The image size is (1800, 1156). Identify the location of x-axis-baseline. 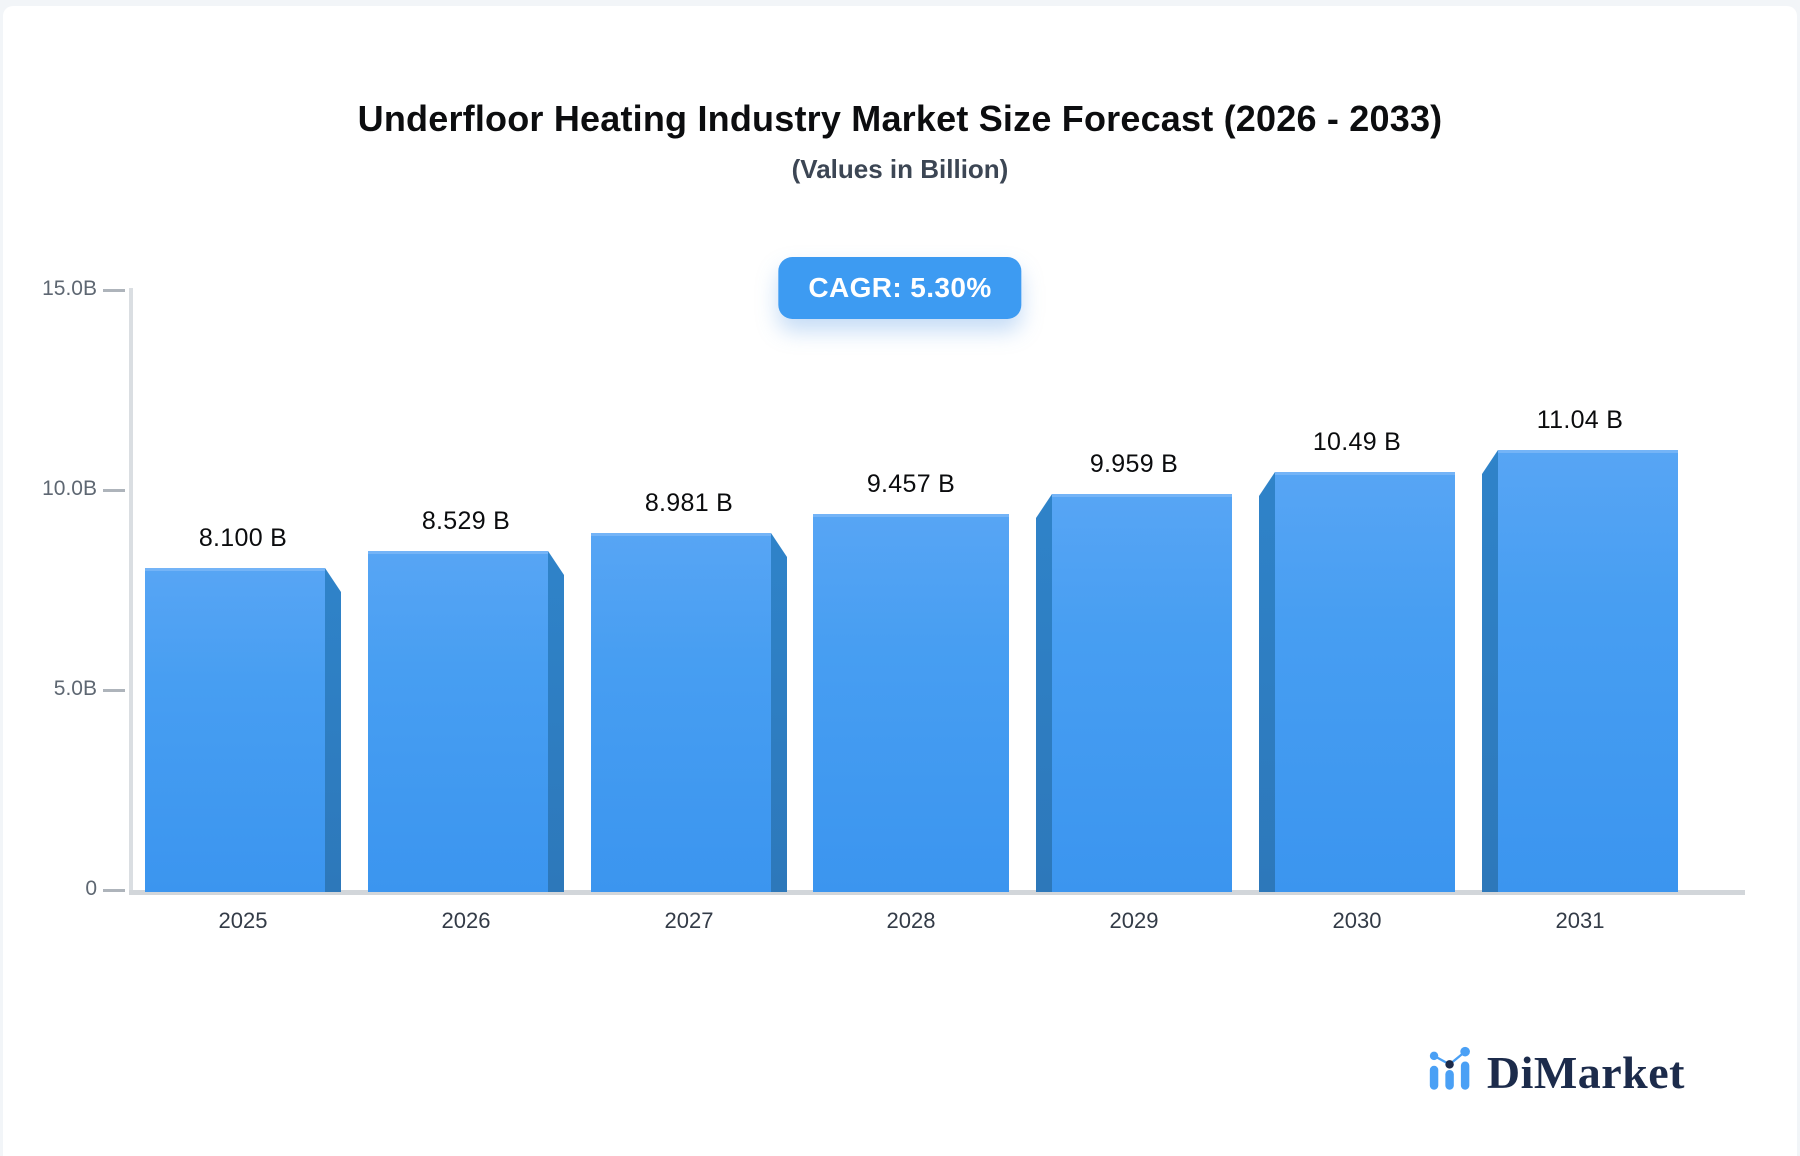
(937, 892).